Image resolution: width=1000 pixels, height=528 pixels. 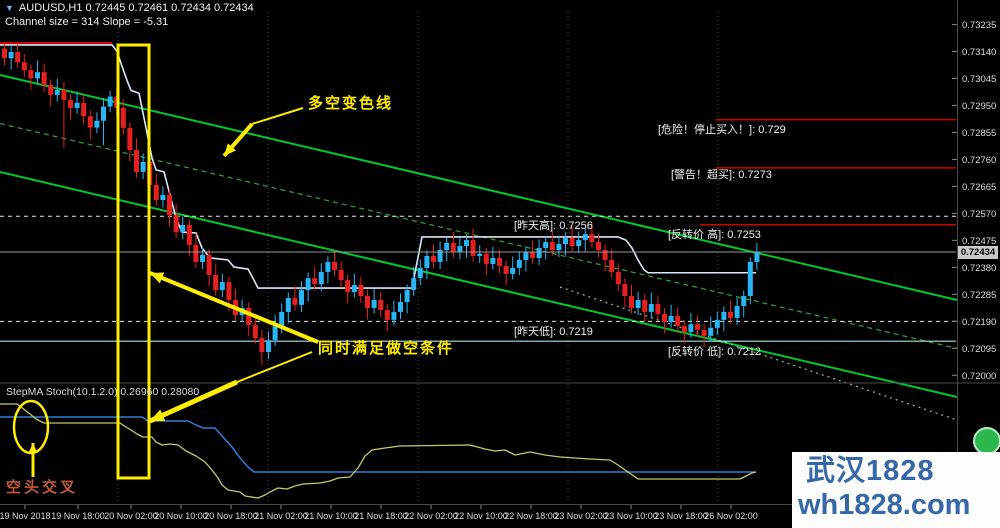 I want to click on svg-text: 23 Nov 10:00, so click(x=631, y=516).